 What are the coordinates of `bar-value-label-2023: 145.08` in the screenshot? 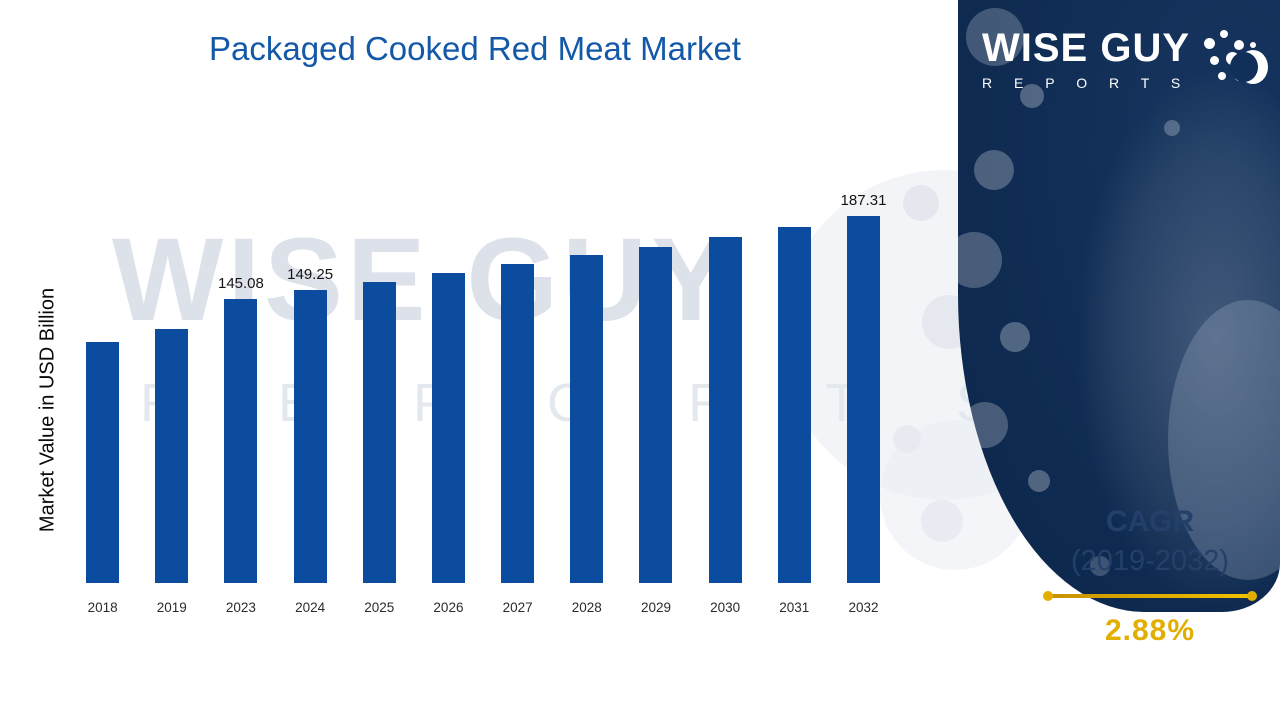 It's located at (240, 283).